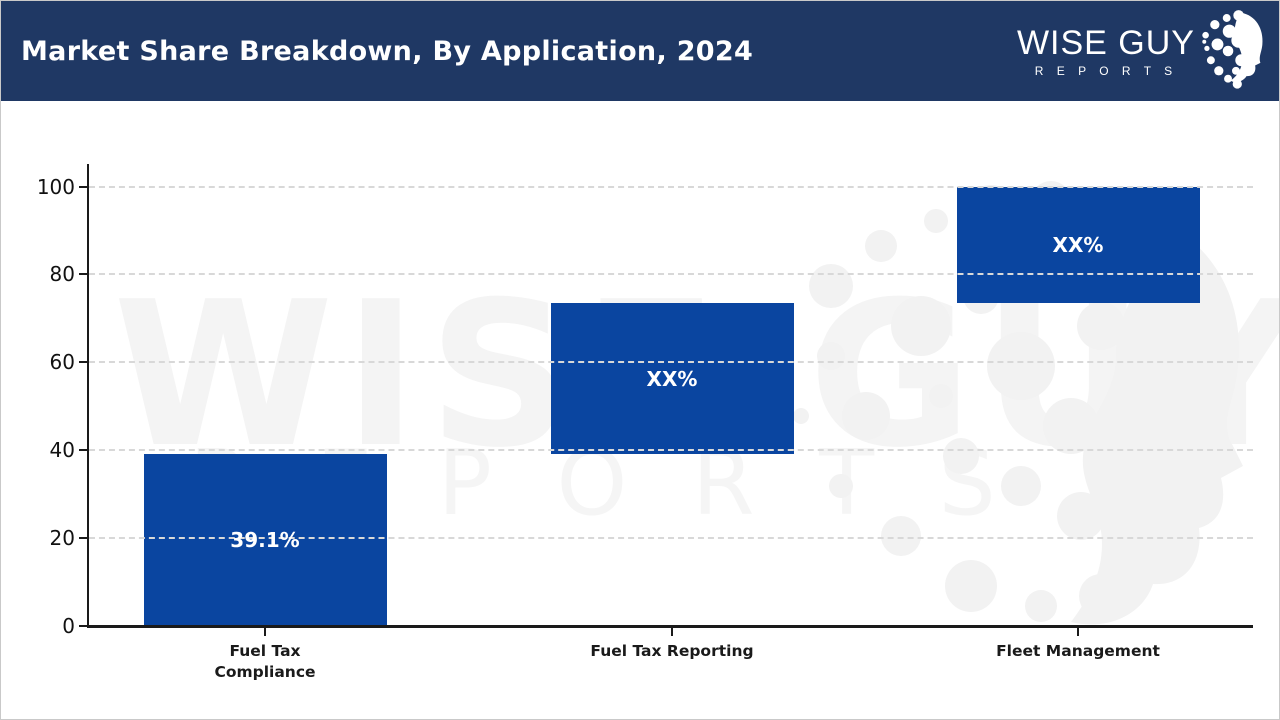  What do you see at coordinates (62, 274) in the screenshot?
I see `y-tick-label-80: 80` at bounding box center [62, 274].